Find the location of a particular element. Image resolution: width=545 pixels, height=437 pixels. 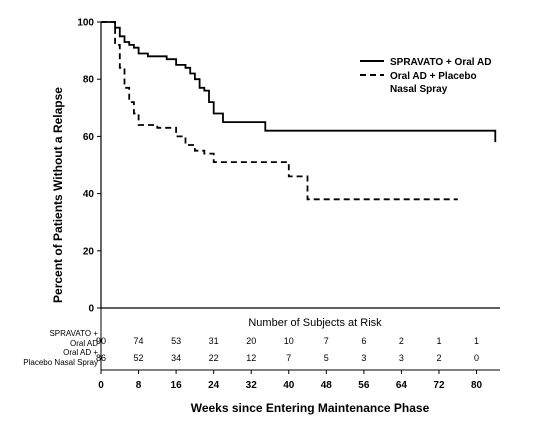

risk-value: 74 is located at coordinates (139, 341).